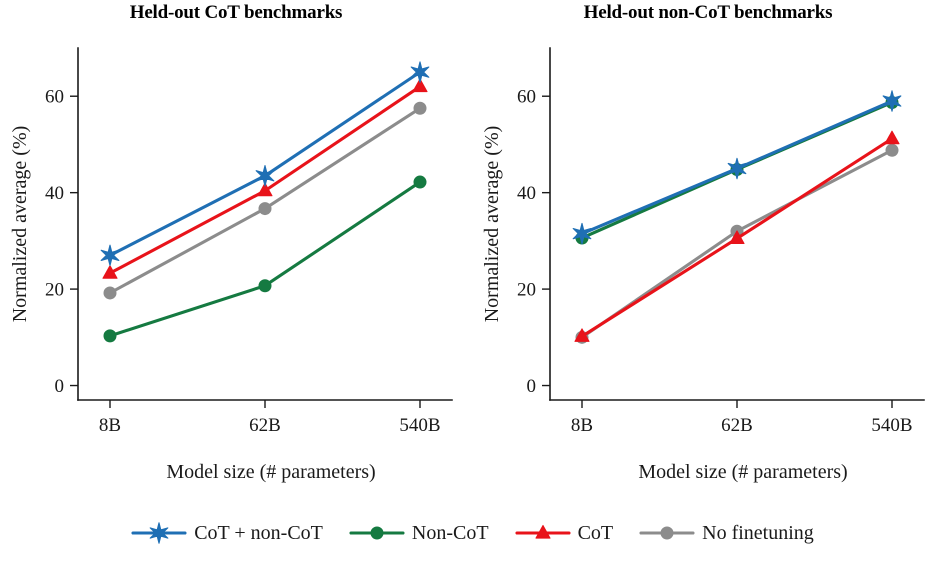  I want to click on series-non-cot, so click(265, 259).